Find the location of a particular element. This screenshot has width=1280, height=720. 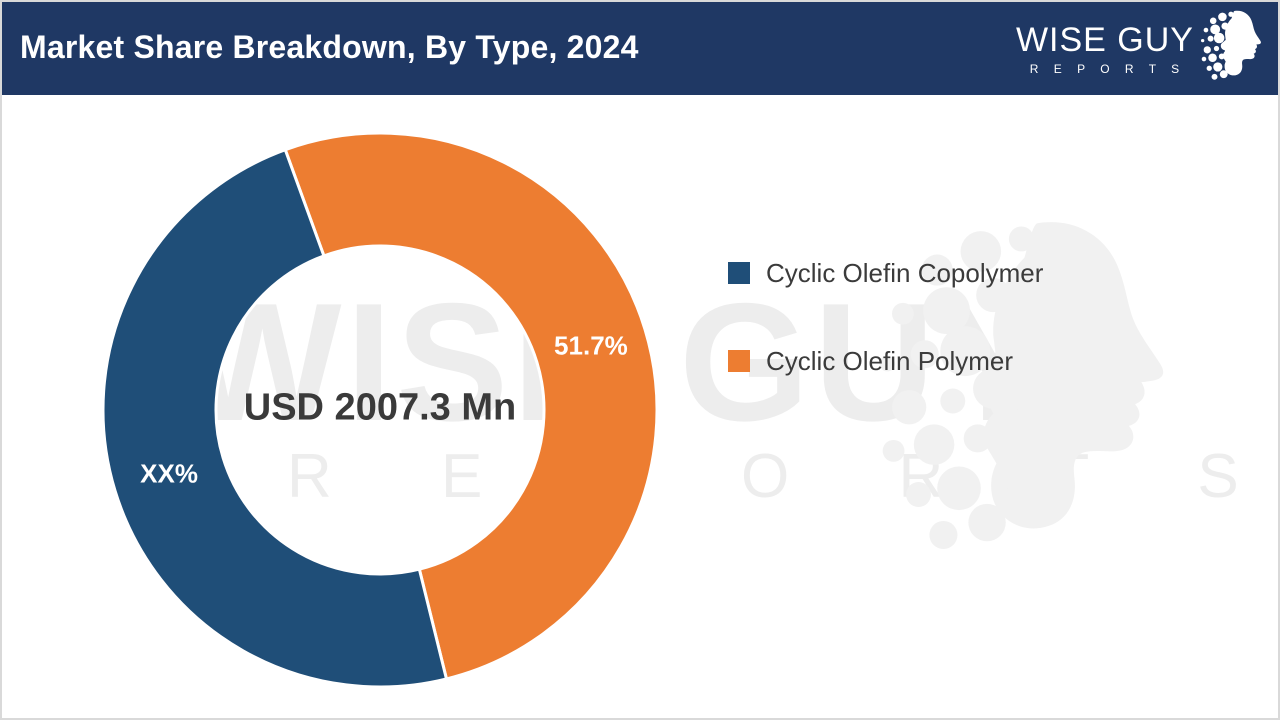

wise-guy-logo: WISE GUY R E P O R T S is located at coordinates (1139, 48).